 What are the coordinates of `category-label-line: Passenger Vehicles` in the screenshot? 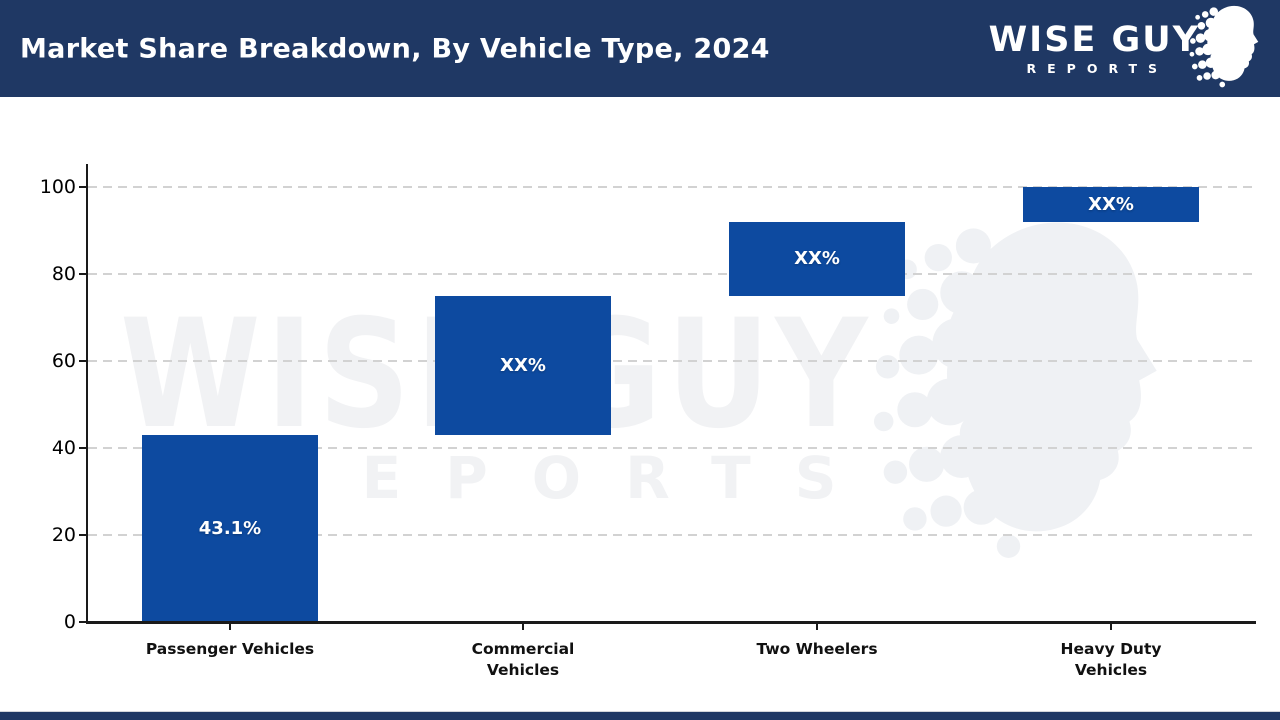 It's located at (230, 649).